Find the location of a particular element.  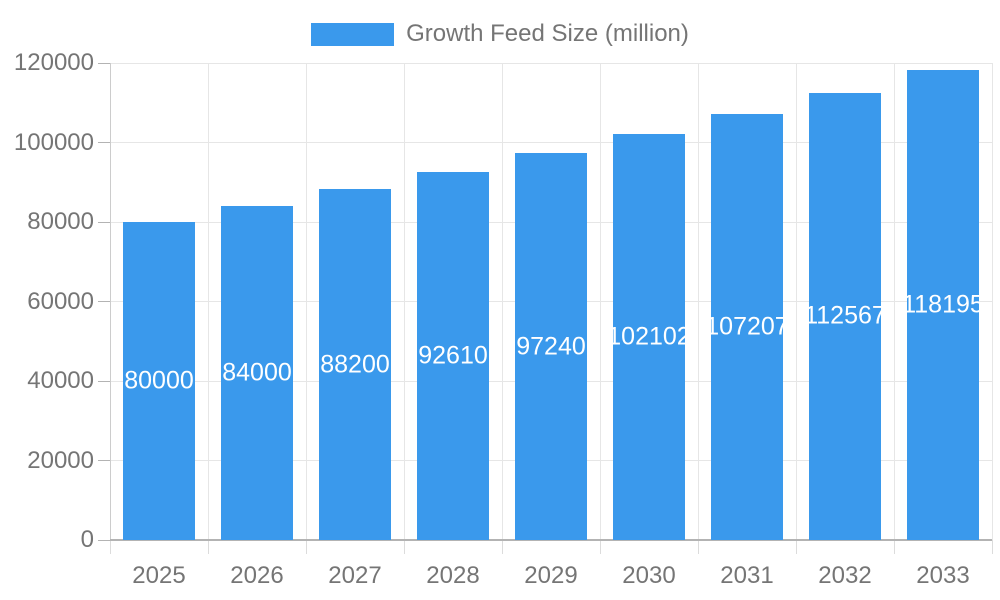

x-axis-line is located at coordinates (551, 540).